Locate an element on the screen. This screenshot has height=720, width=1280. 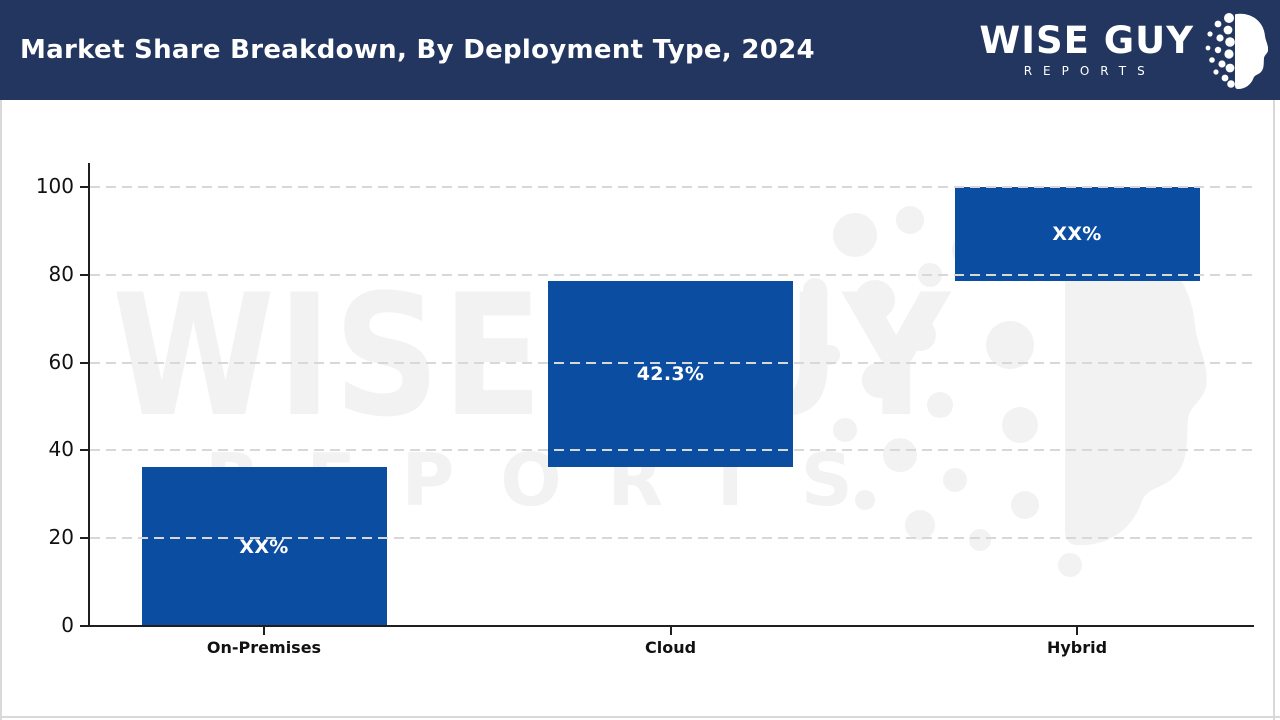
x-category-label-cloud: Cloud is located at coordinates (670, 647).